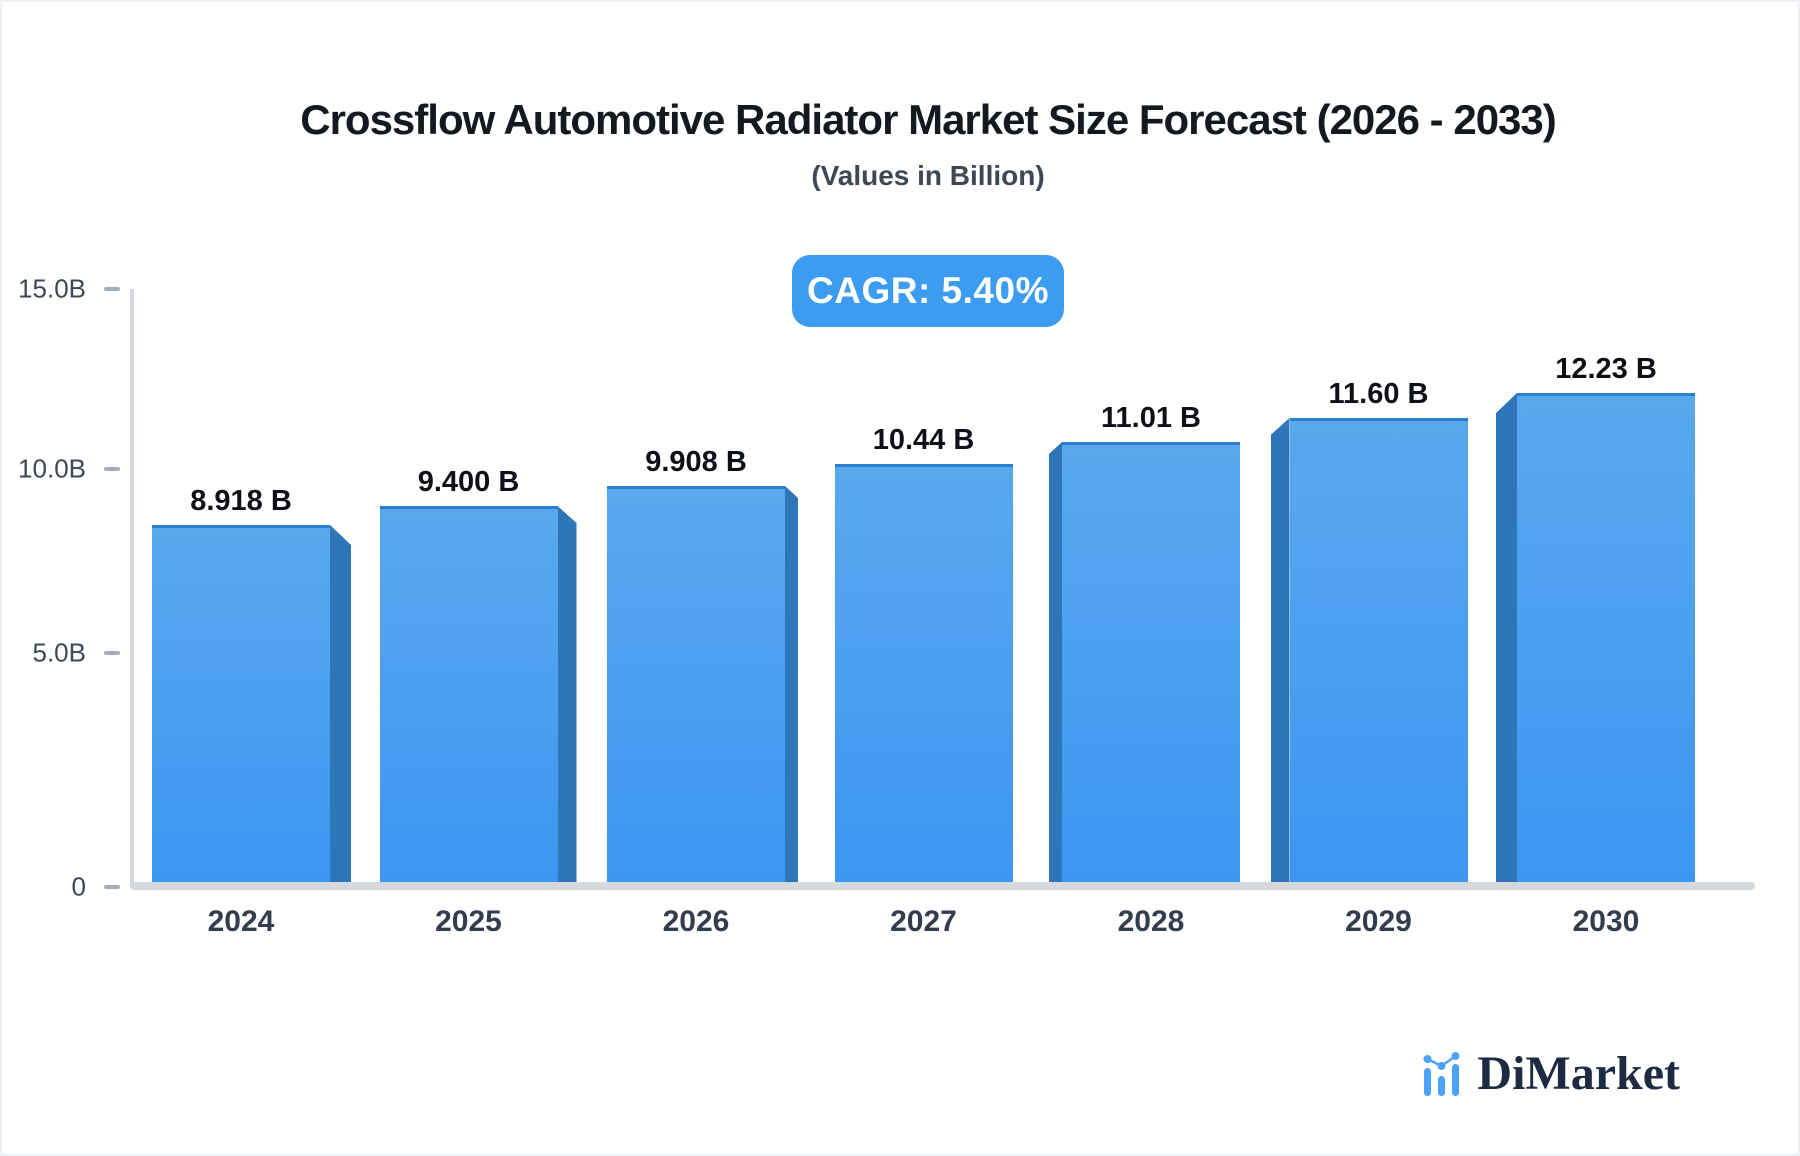 This screenshot has height=1156, width=1800. Describe the element at coordinates (1606, 921) in the screenshot. I see `x-axis-label-2030: 2030` at that location.